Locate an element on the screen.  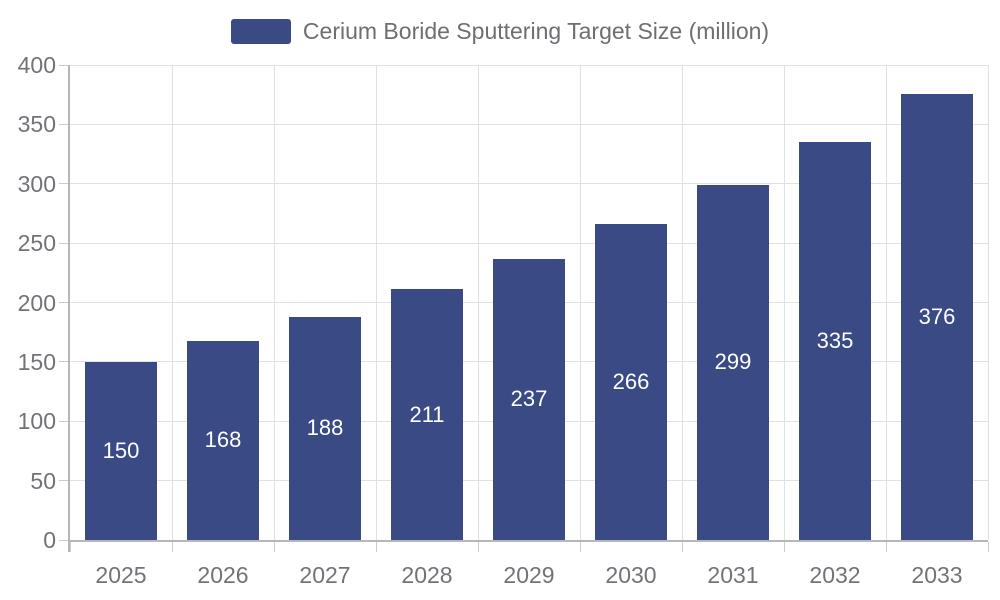
y-tick-label: 100 is located at coordinates (36, 421).